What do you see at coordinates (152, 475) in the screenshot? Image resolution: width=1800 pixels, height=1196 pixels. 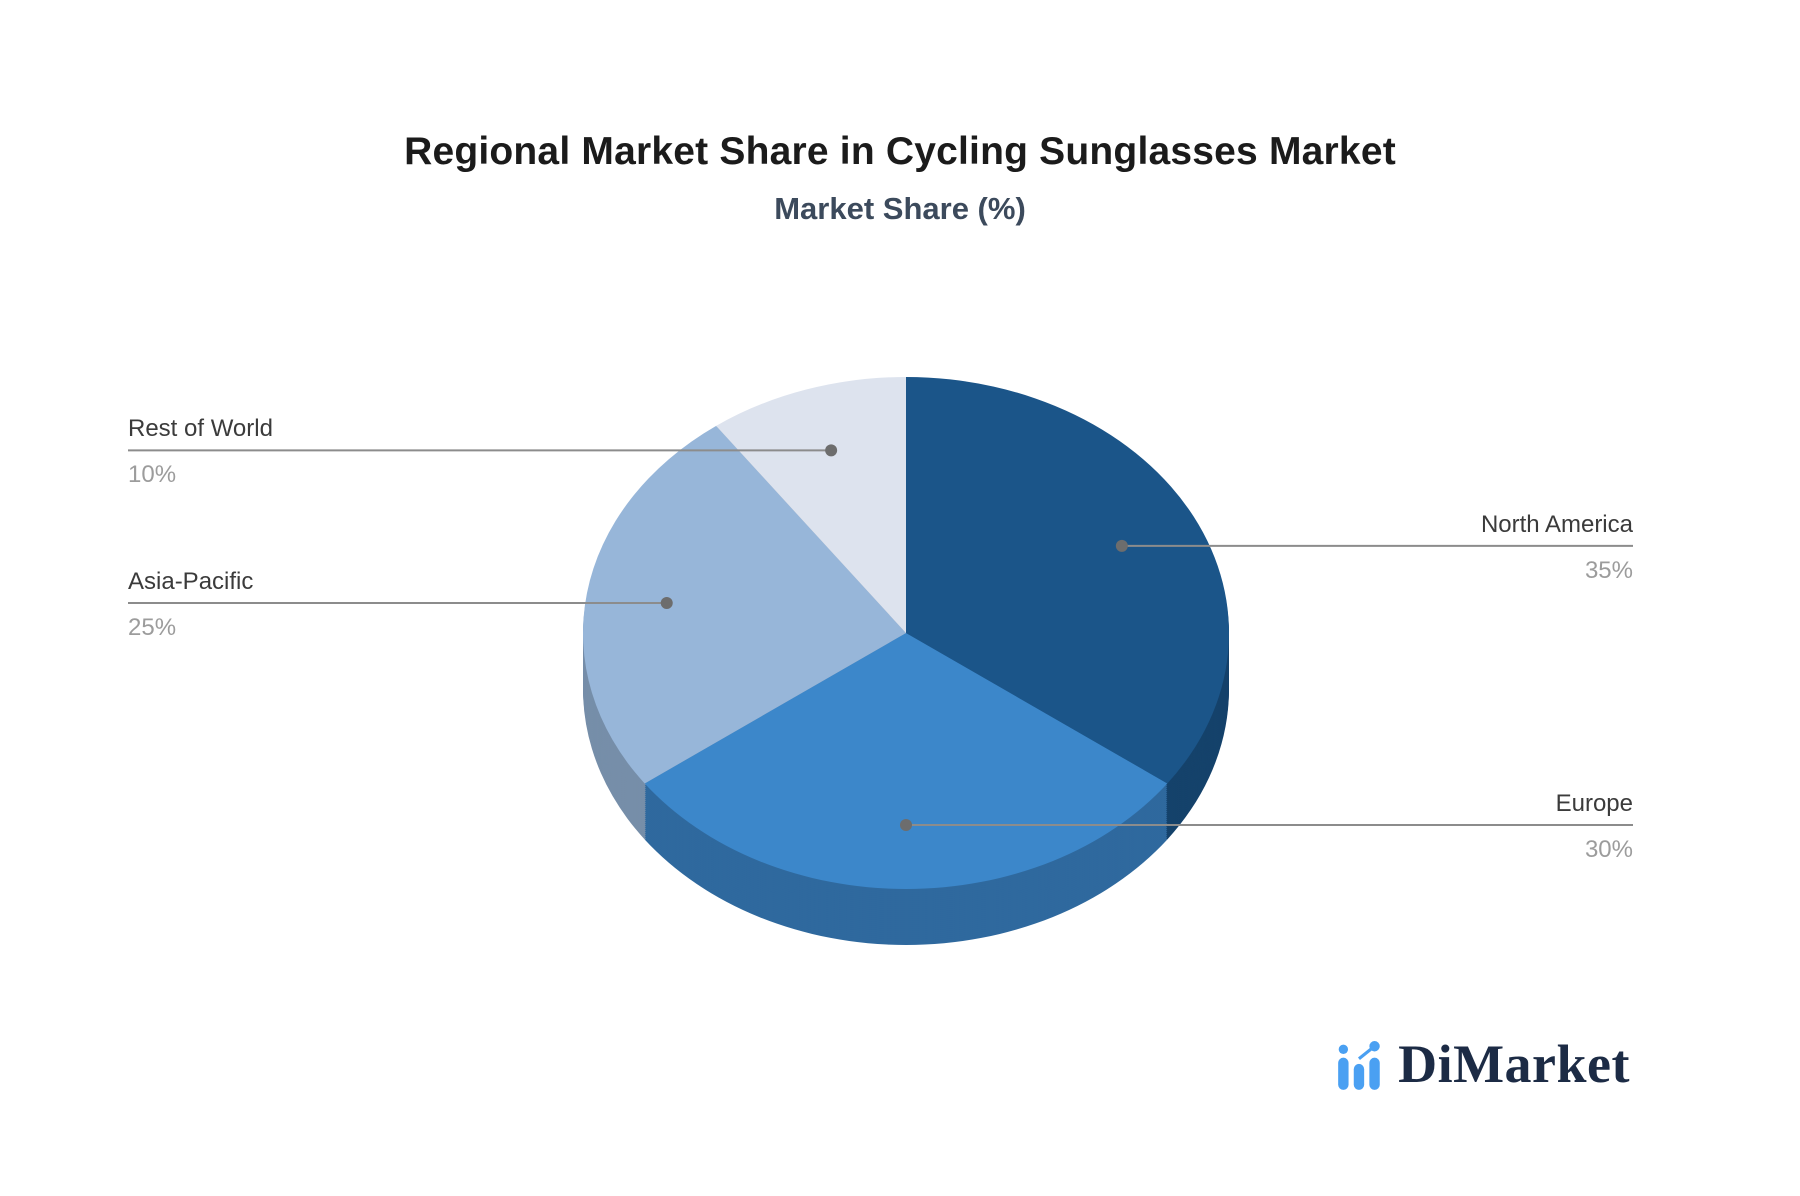 I see `slice-label-value: 10%` at bounding box center [152, 475].